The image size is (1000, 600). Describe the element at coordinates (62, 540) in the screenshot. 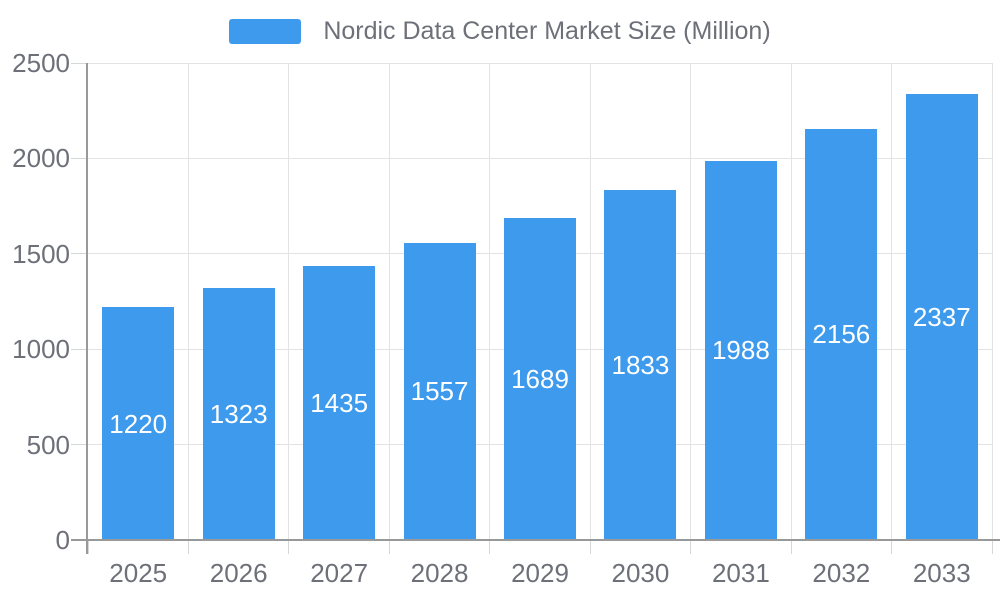

I see `y-tick-label: 0` at that location.